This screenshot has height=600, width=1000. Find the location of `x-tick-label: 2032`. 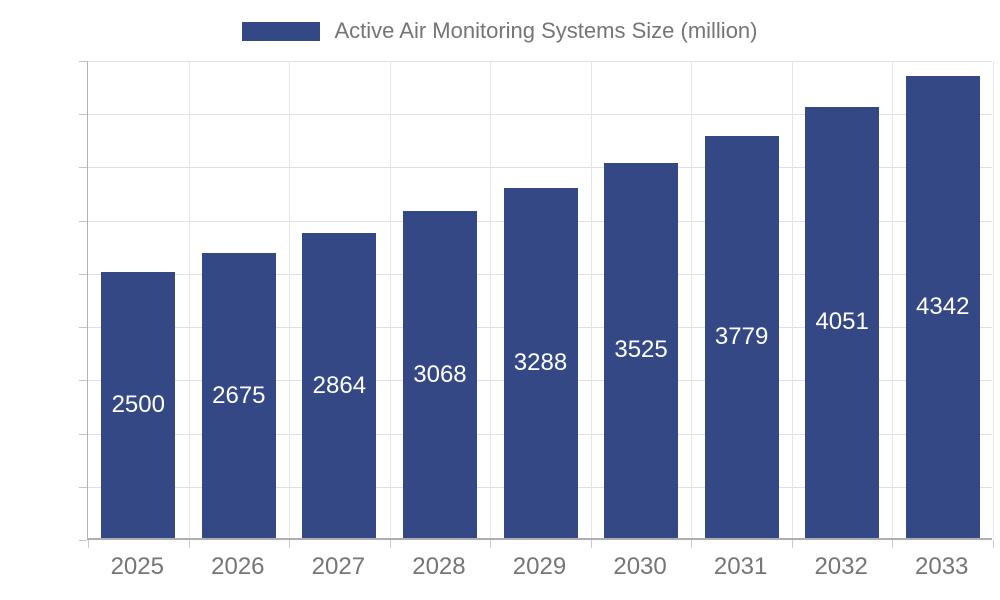

x-tick-label: 2032 is located at coordinates (841, 566).